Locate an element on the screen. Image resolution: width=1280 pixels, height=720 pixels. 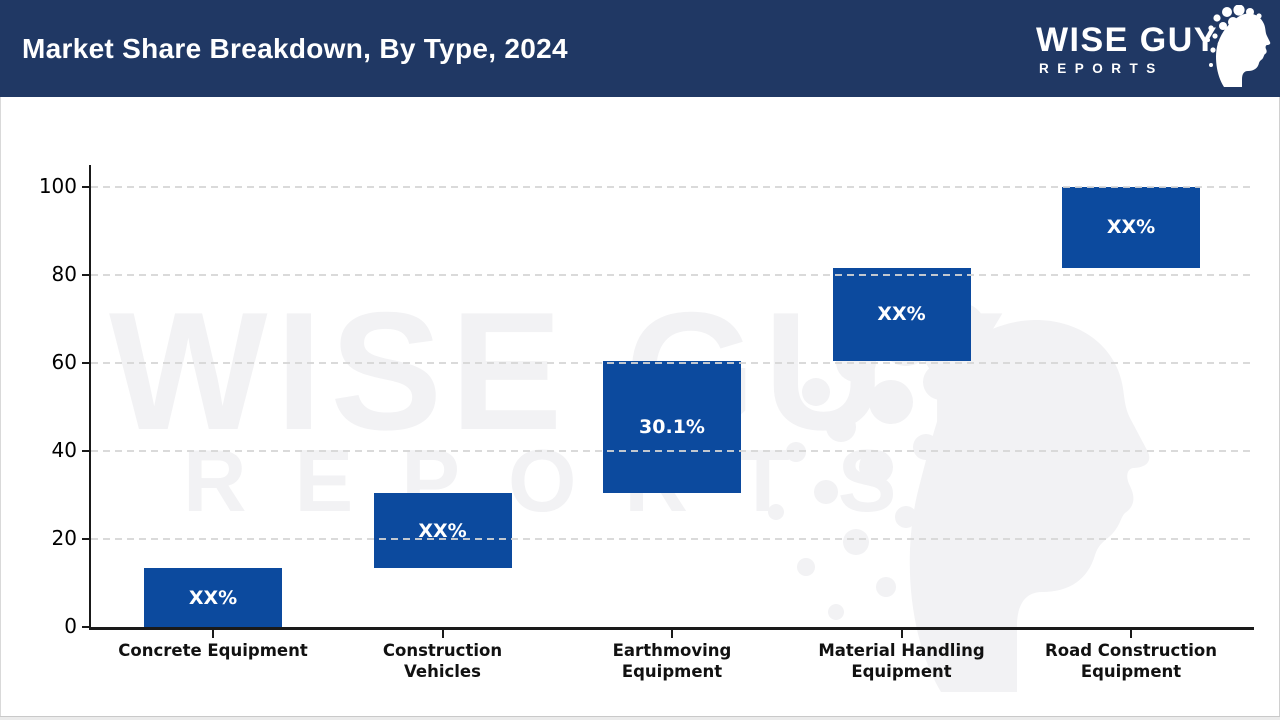
x-category-label: Concrete Equipment is located at coordinates (213, 650).